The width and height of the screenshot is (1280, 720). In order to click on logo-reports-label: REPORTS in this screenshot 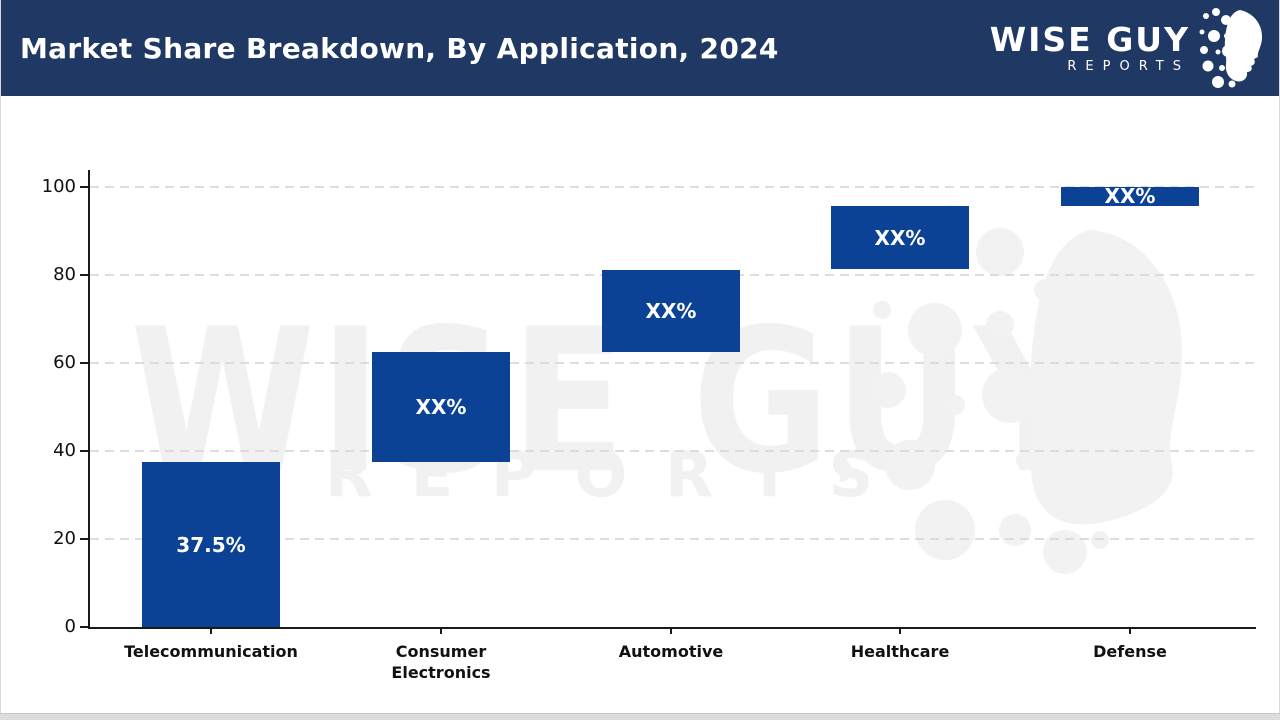, I will do `click(1128, 66)`.